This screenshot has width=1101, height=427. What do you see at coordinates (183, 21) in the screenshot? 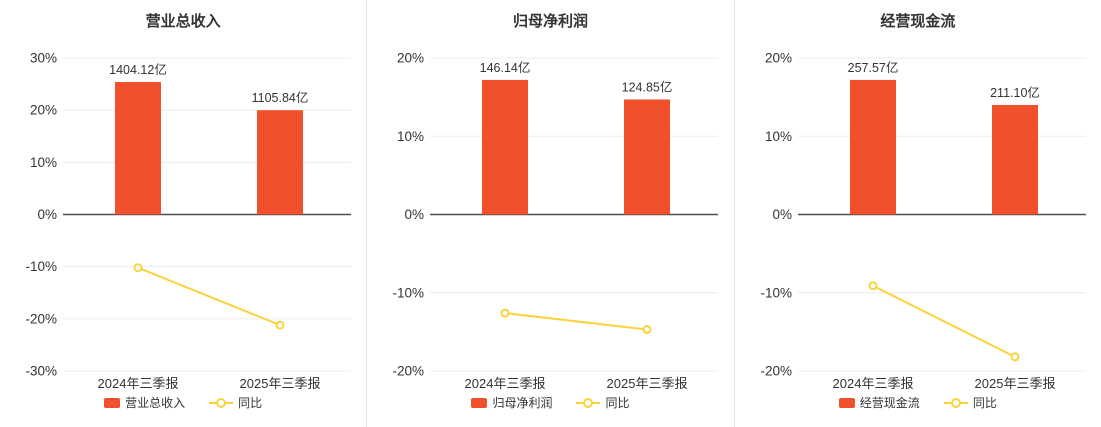
I see `chart-title: 营业总收入` at bounding box center [183, 21].